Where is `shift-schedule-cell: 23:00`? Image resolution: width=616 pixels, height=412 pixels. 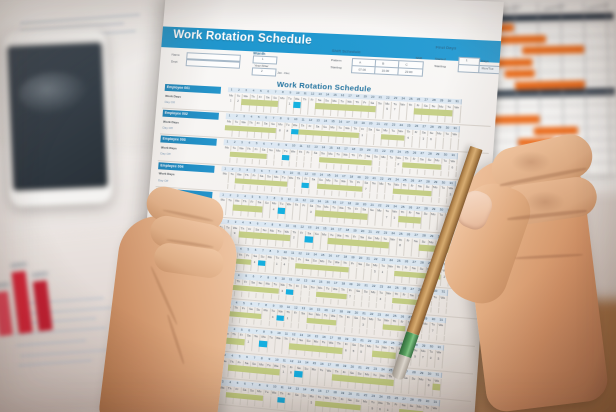 shift-schedule-cell: 23:00 is located at coordinates (410, 72).